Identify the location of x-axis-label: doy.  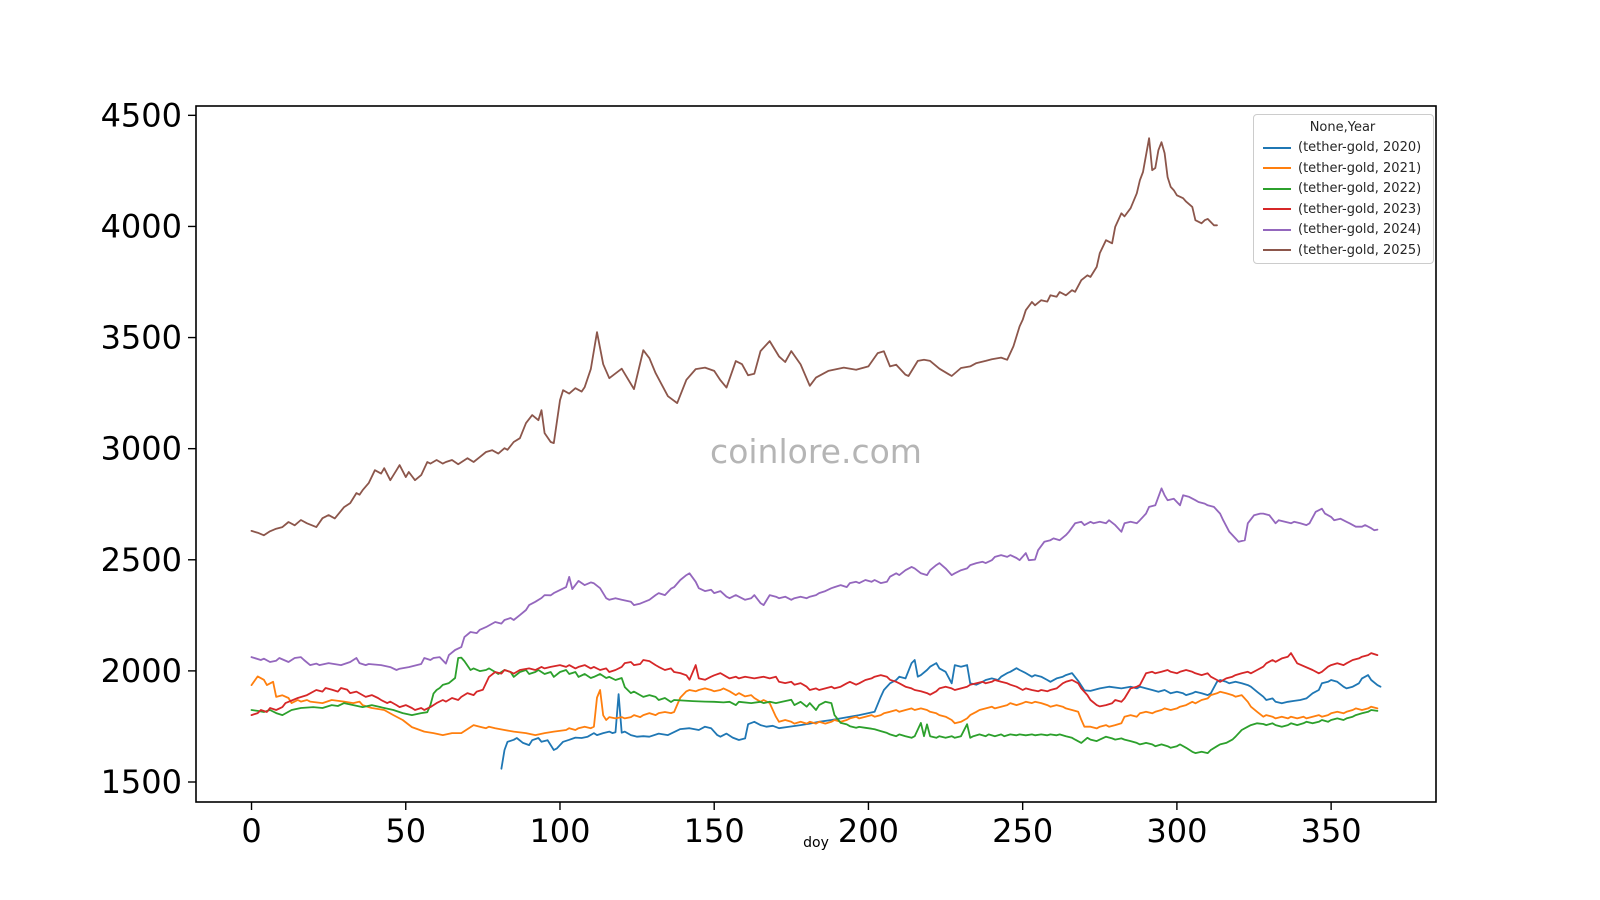
(816, 843).